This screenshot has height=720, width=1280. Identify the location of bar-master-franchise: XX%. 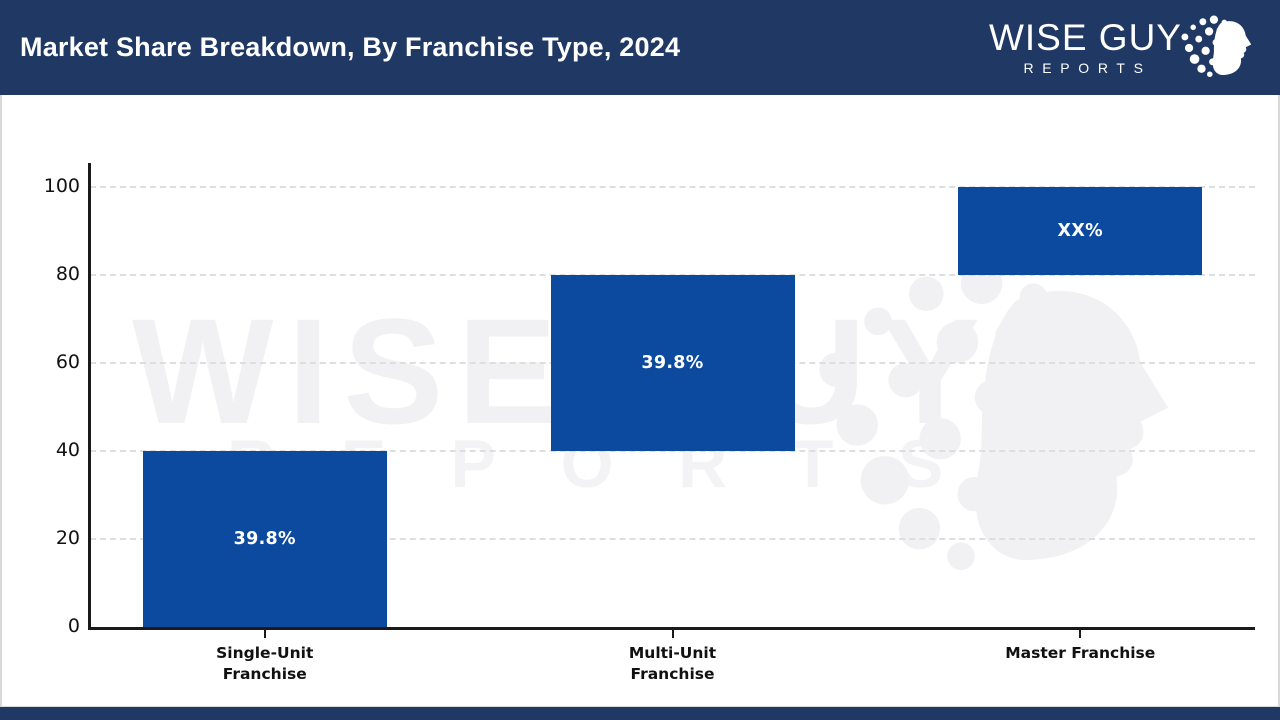
(1080, 231).